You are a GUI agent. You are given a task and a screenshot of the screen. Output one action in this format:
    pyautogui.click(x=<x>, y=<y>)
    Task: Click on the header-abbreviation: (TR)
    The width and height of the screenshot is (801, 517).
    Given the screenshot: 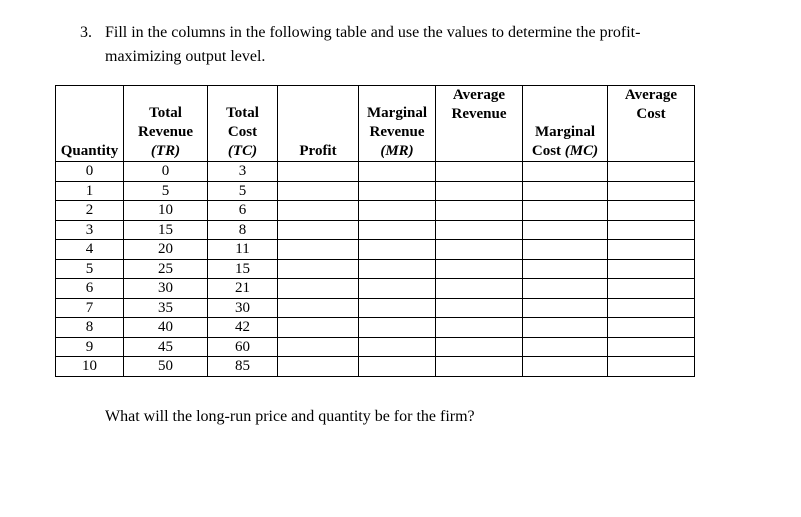 What is the action you would take?
    pyautogui.click(x=165, y=151)
    